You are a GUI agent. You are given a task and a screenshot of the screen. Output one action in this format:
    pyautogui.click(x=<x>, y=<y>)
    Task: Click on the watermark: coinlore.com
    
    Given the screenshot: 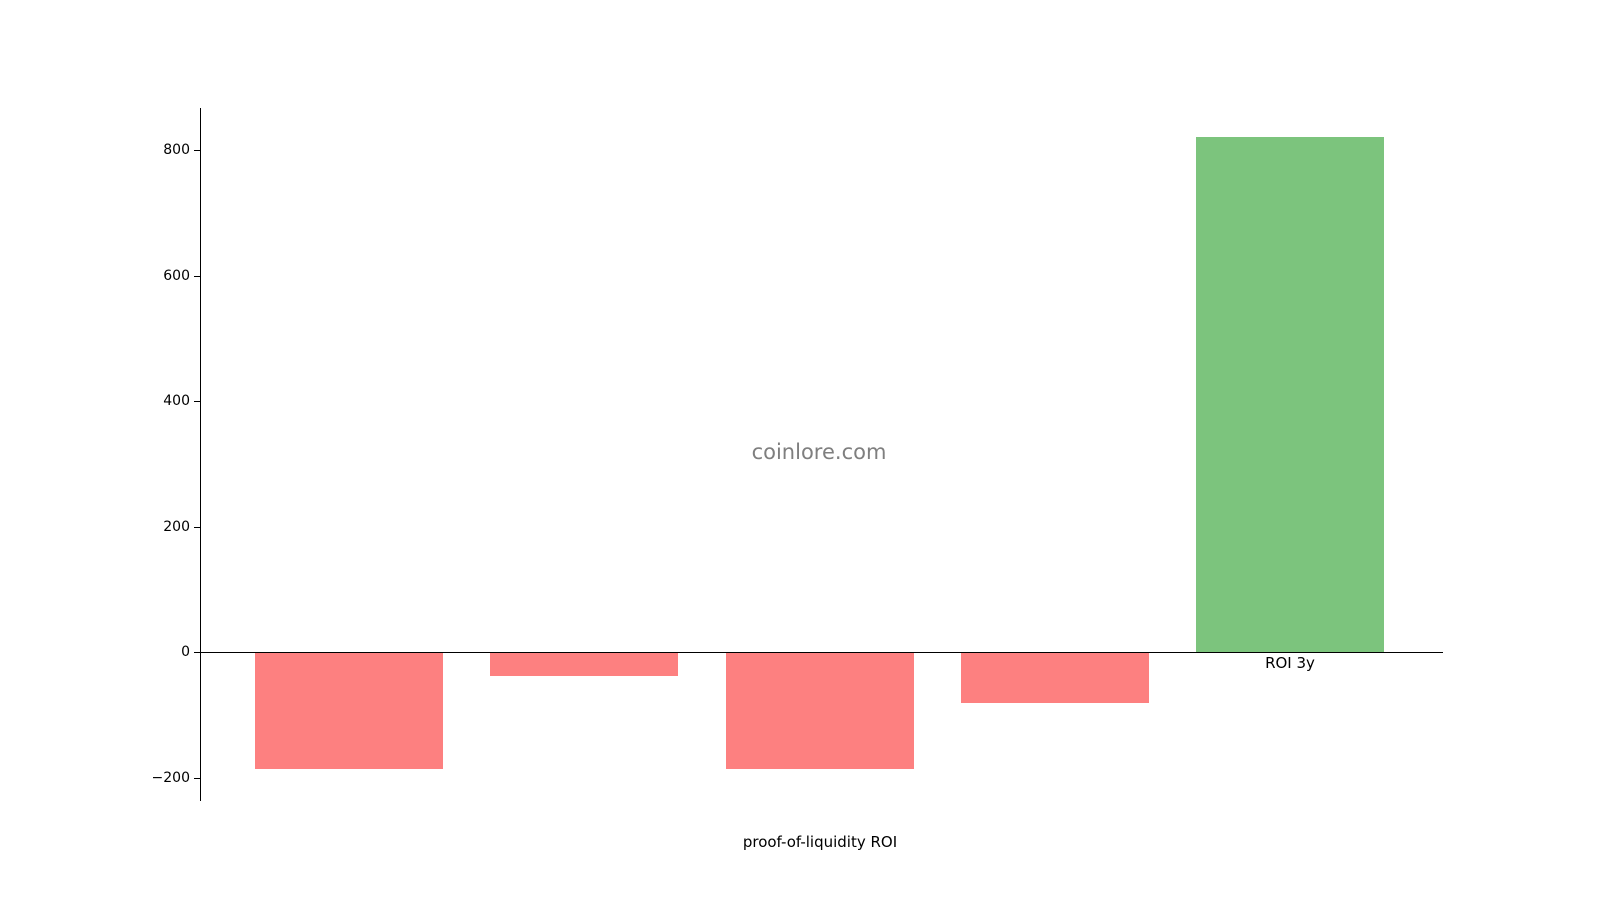 What is the action you would take?
    pyautogui.click(x=819, y=452)
    